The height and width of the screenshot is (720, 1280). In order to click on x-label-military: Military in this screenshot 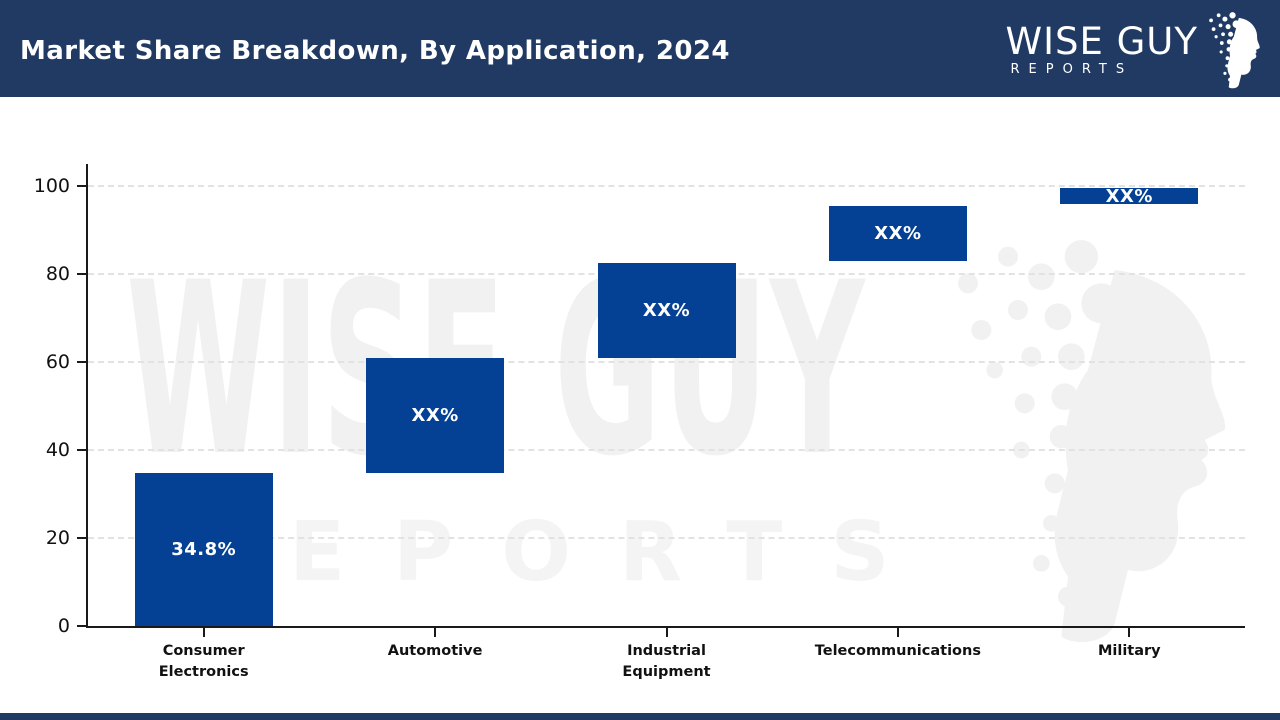, I will do `click(1129, 651)`.